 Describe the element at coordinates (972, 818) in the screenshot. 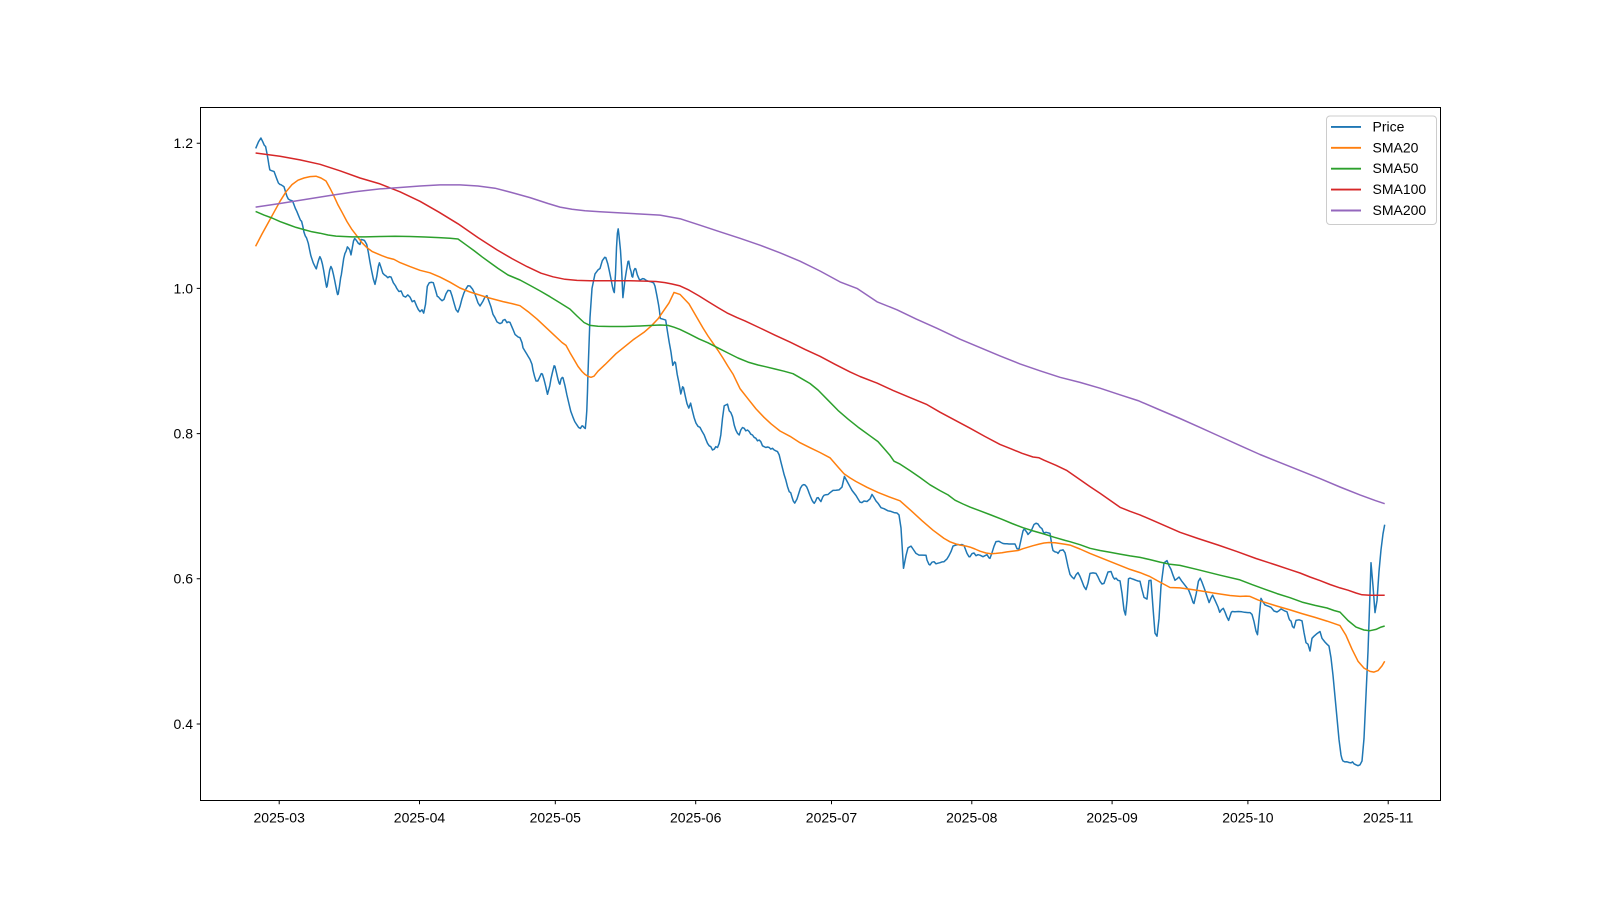

I see `svg-text: 2025-08` at that location.